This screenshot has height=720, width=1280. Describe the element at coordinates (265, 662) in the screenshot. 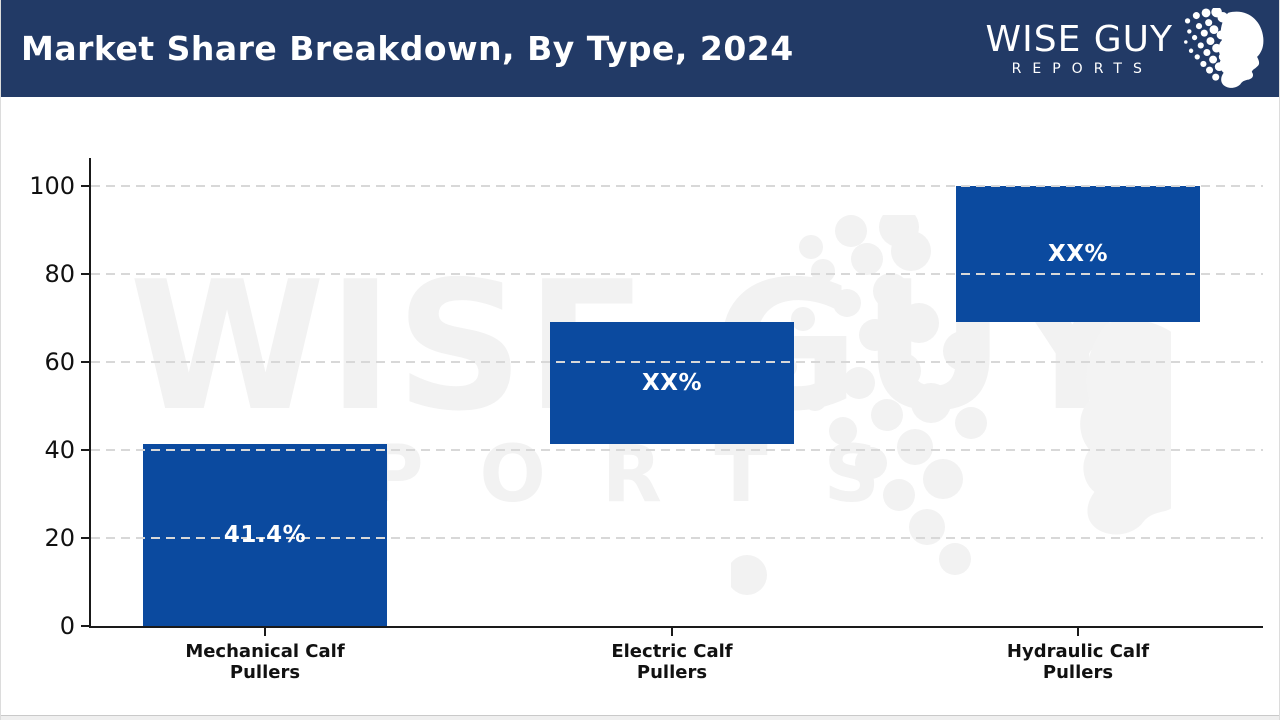

I see `category-label: Mechanical Calf Pullers` at that location.